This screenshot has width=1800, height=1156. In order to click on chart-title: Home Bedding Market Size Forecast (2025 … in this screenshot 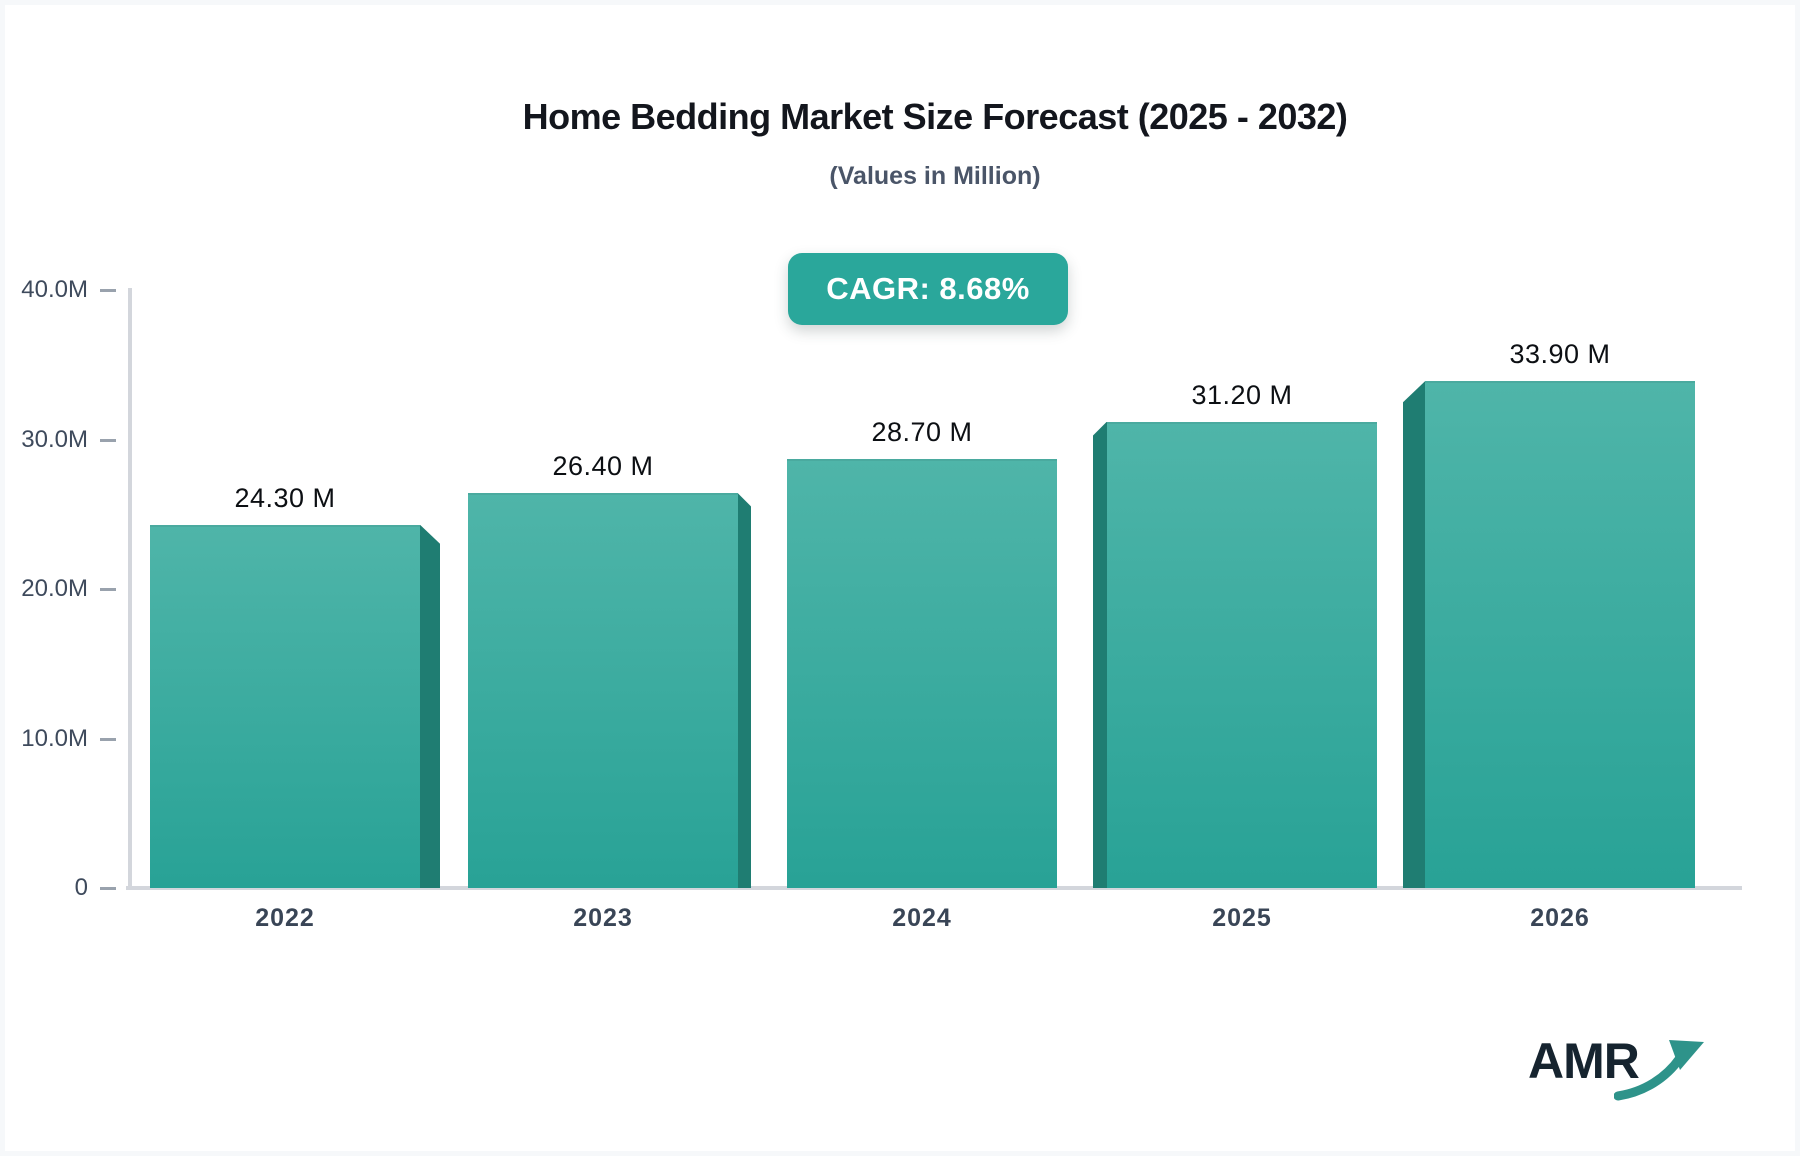, I will do `click(935, 116)`.